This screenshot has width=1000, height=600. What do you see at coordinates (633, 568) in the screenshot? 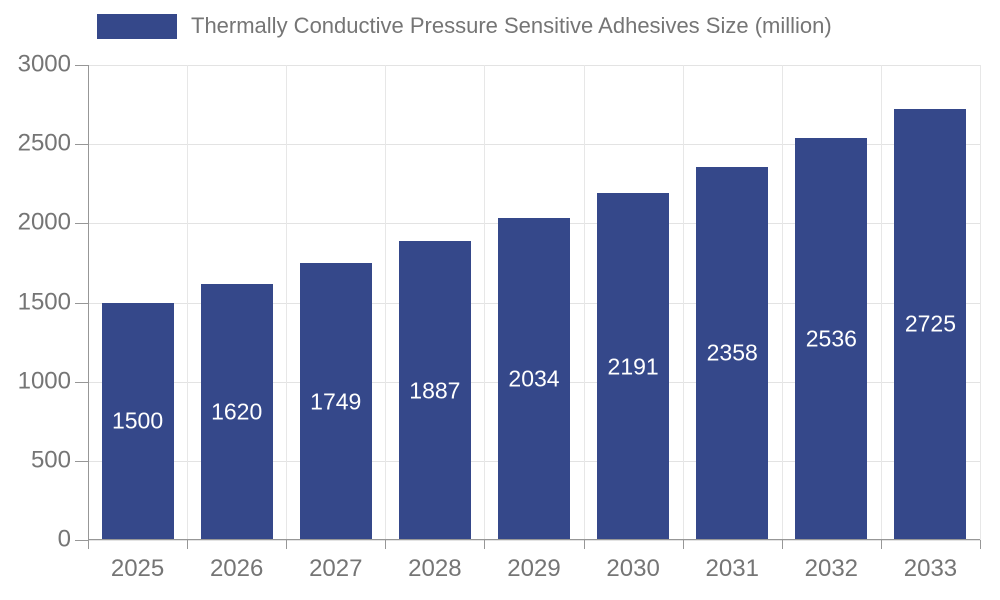
I see `x-tick-label: 2030` at bounding box center [633, 568].